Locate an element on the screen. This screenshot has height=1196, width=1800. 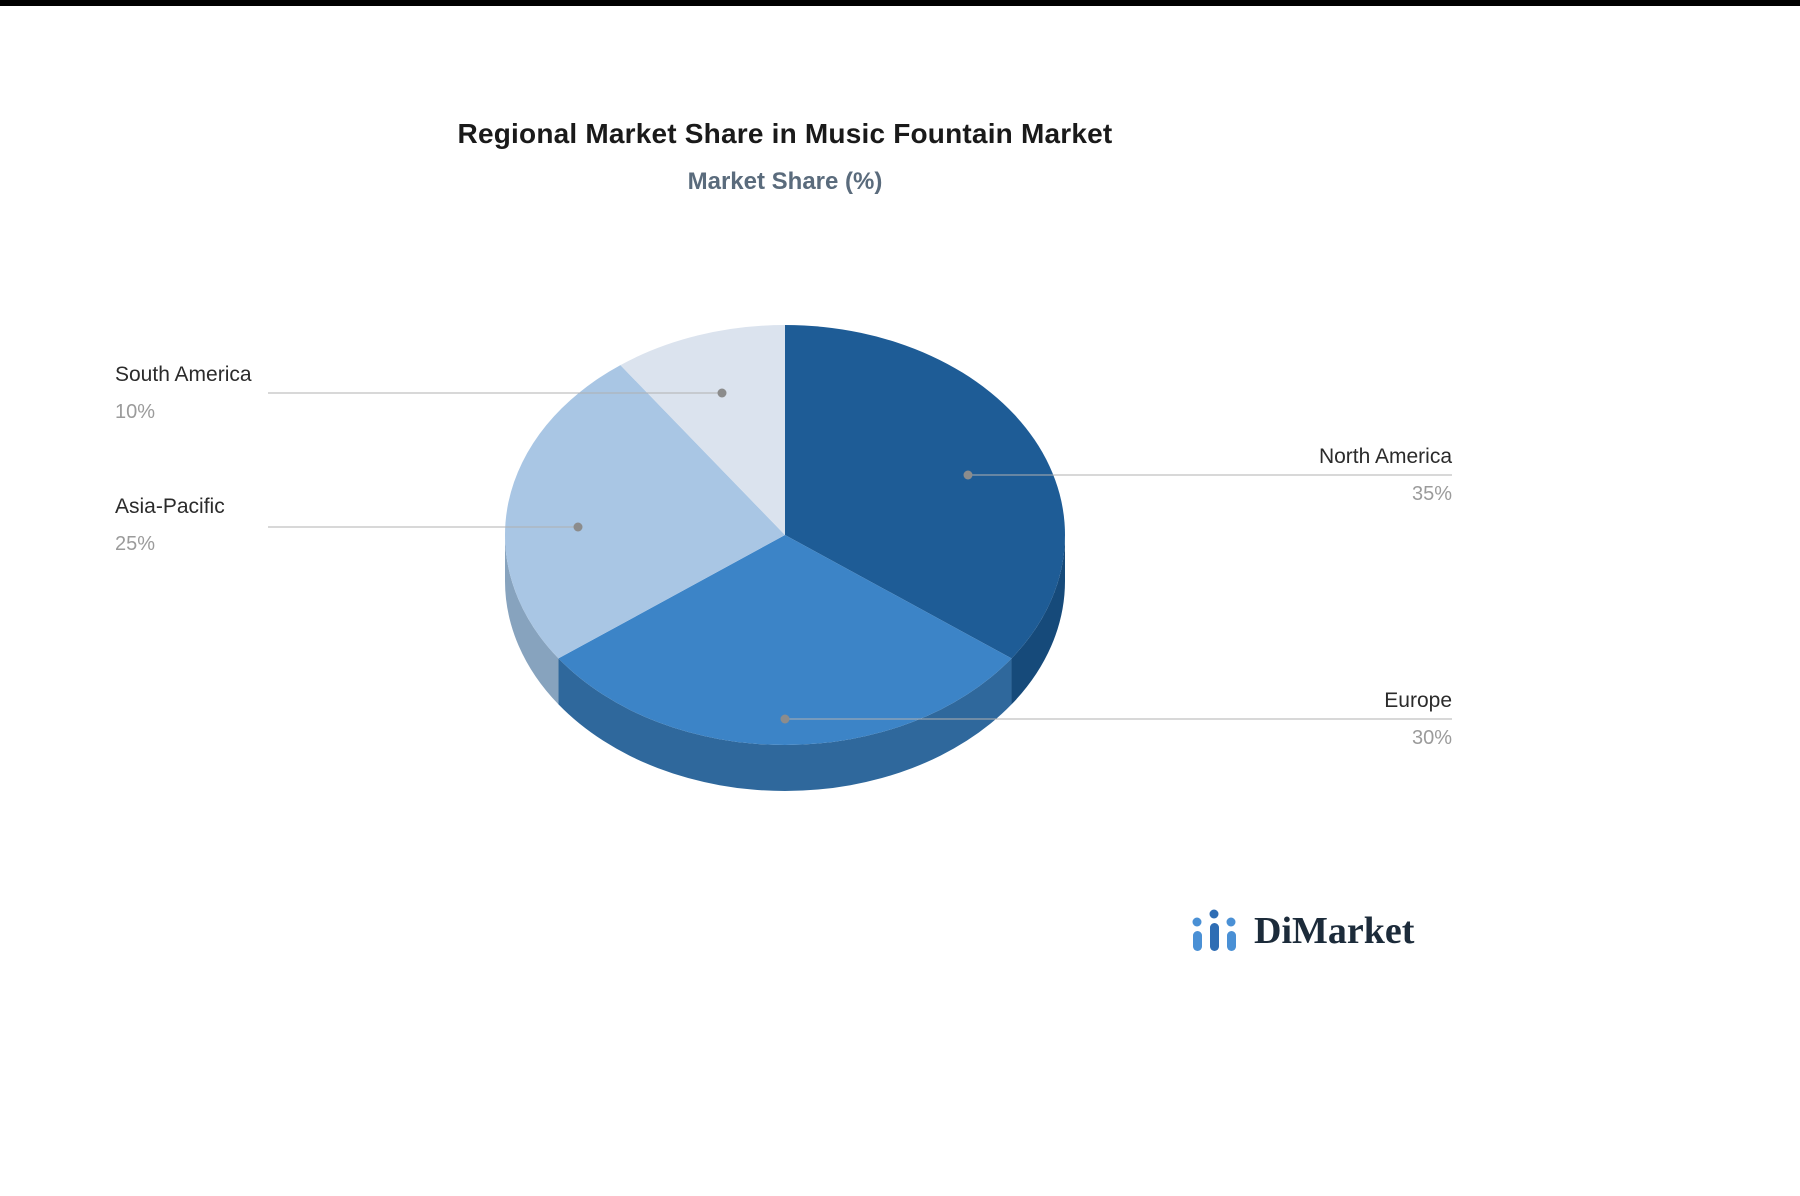
callout-north-america: North America 35% is located at coordinates (1385, 475).